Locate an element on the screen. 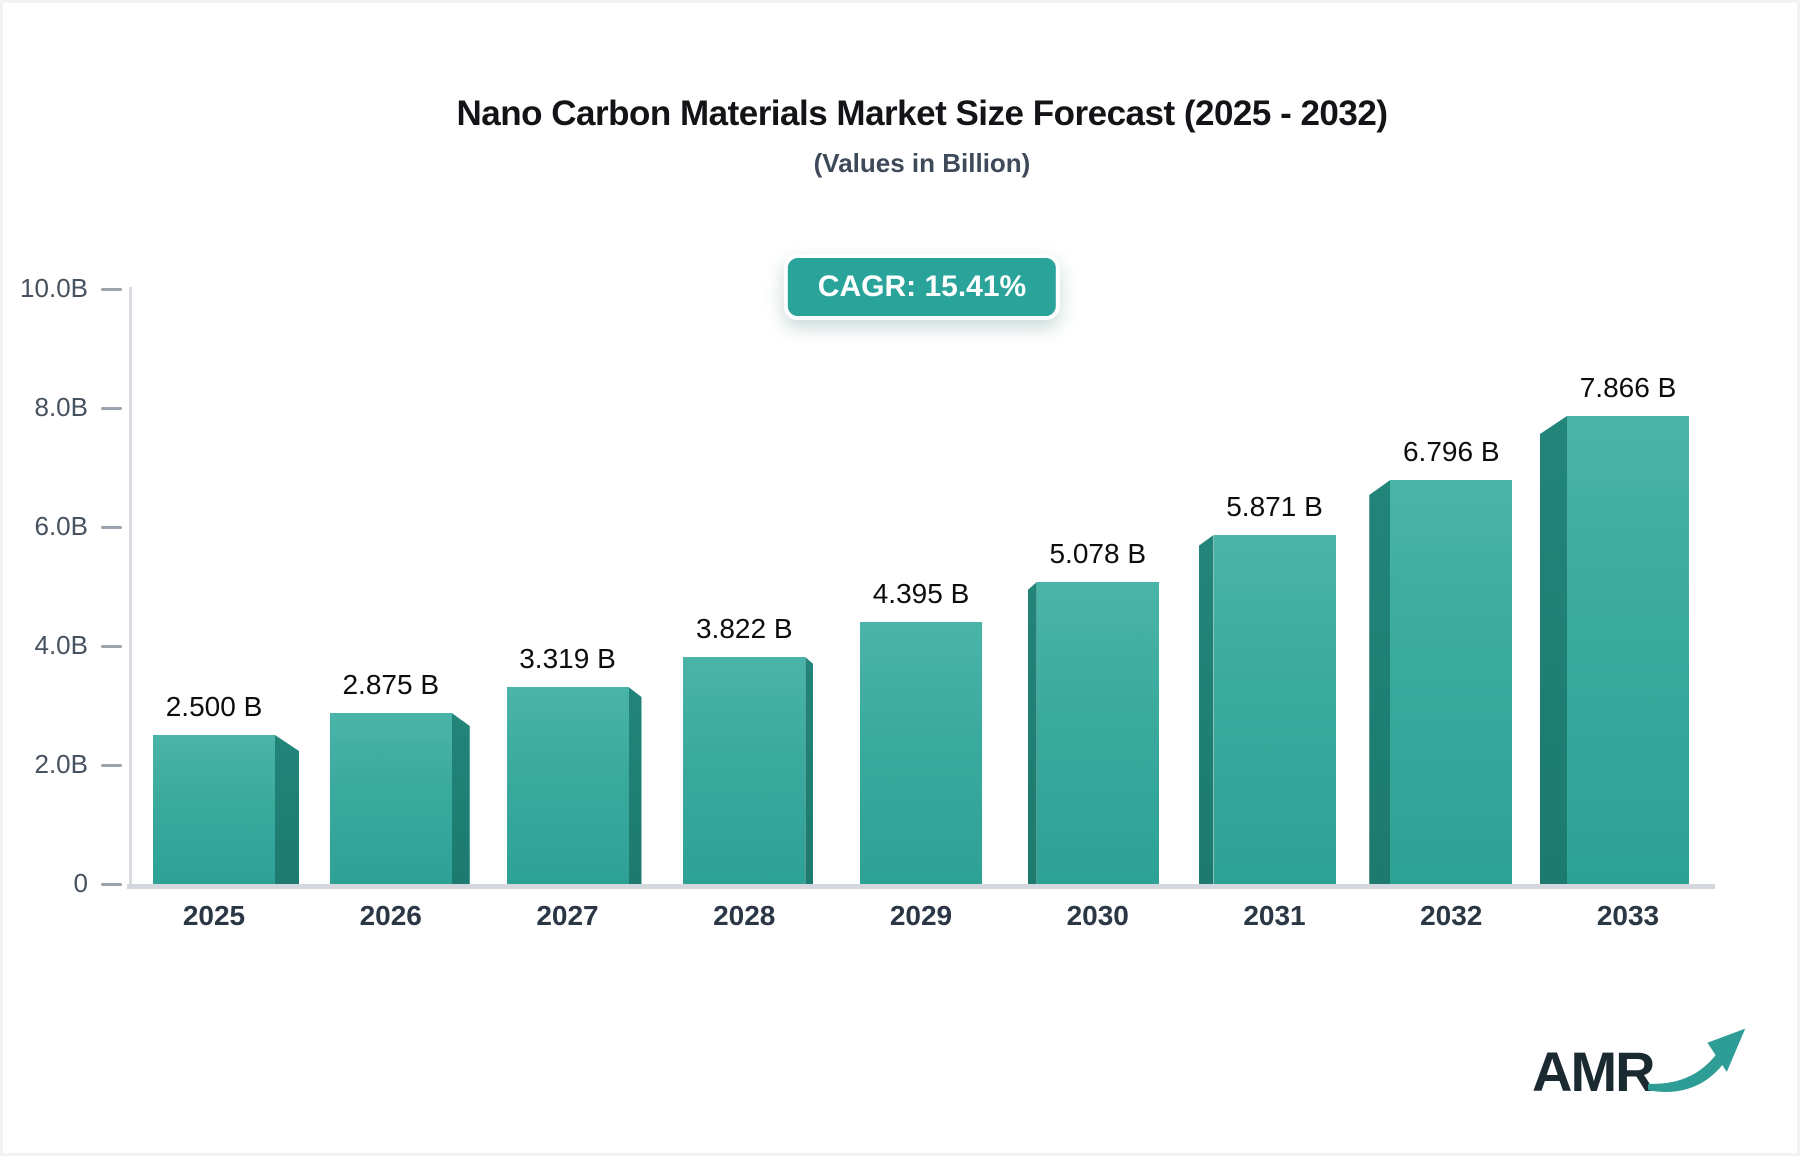 Image resolution: width=1800 pixels, height=1156 pixels. bar-value-label: 7.866 B is located at coordinates (1628, 387).